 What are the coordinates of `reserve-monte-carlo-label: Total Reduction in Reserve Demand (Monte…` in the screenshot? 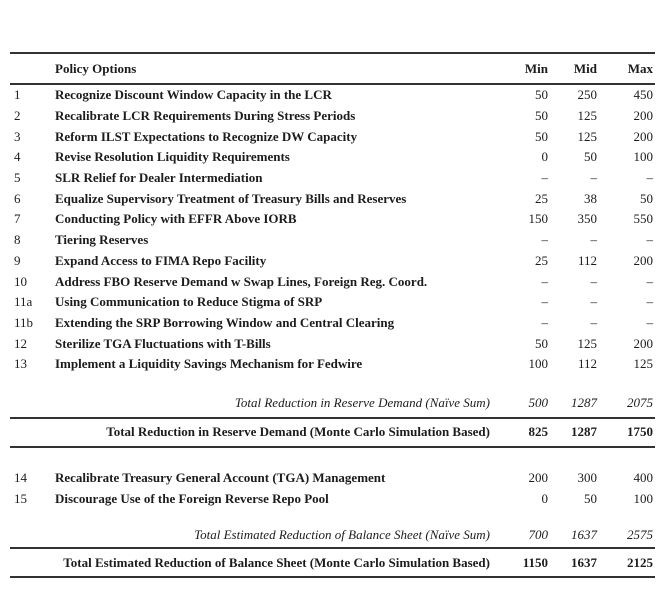 It's located at (298, 432).